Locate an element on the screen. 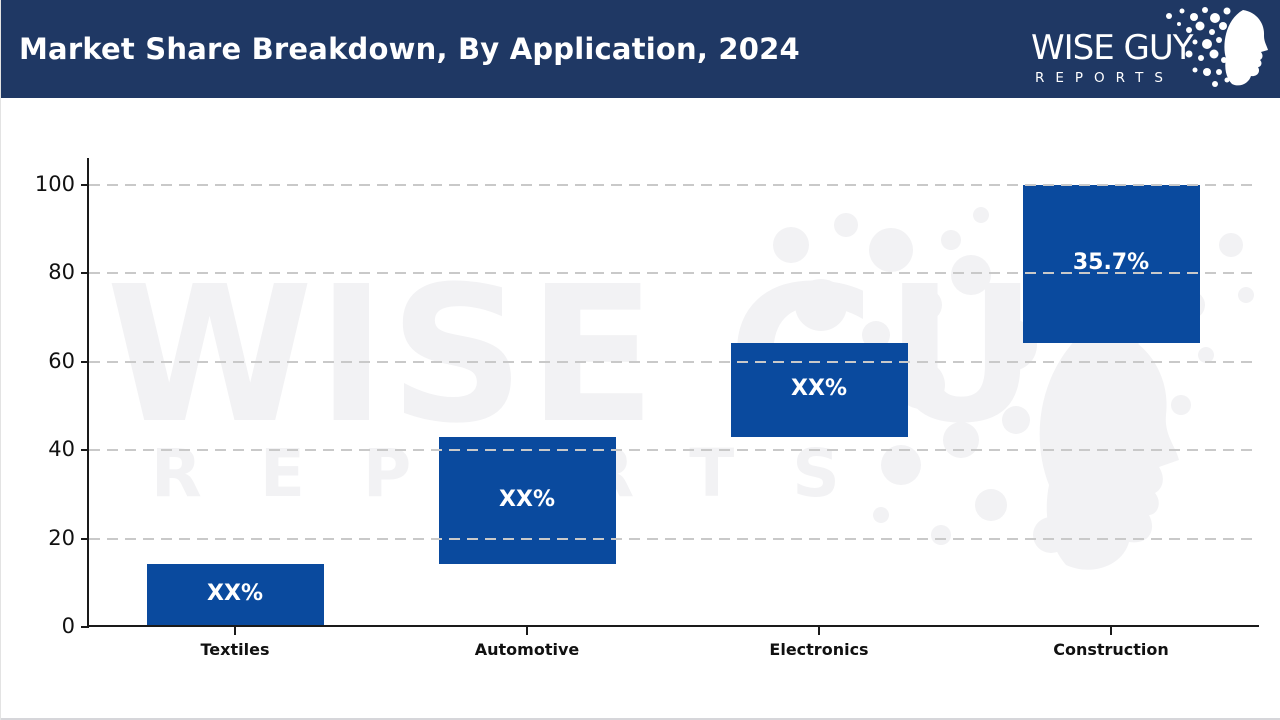 Image resolution: width=1280 pixels, height=720 pixels. bar-automotive is located at coordinates (527, 500).